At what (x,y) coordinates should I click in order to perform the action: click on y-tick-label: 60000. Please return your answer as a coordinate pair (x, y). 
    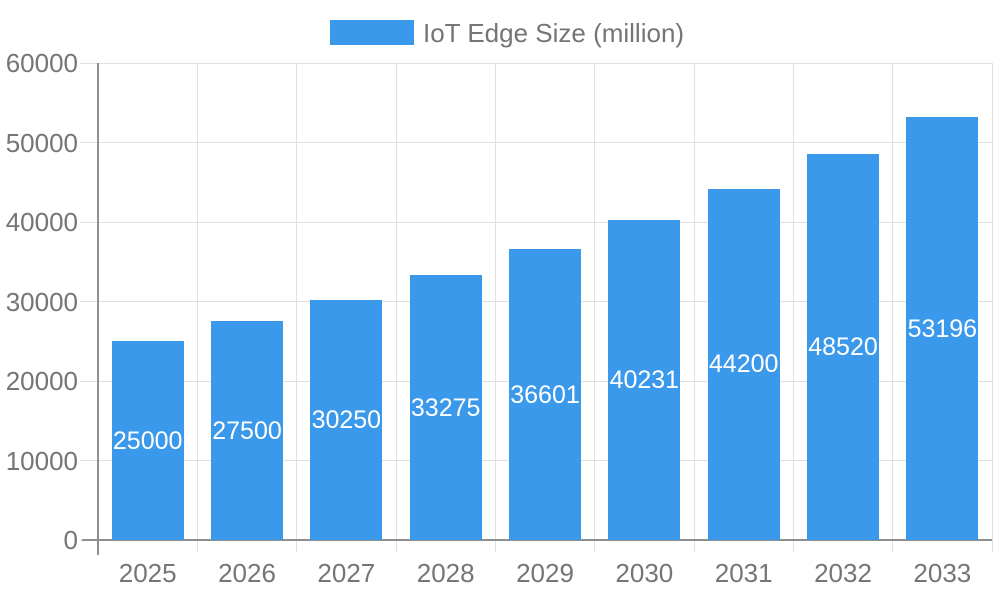
    Looking at the image, I should click on (41, 63).